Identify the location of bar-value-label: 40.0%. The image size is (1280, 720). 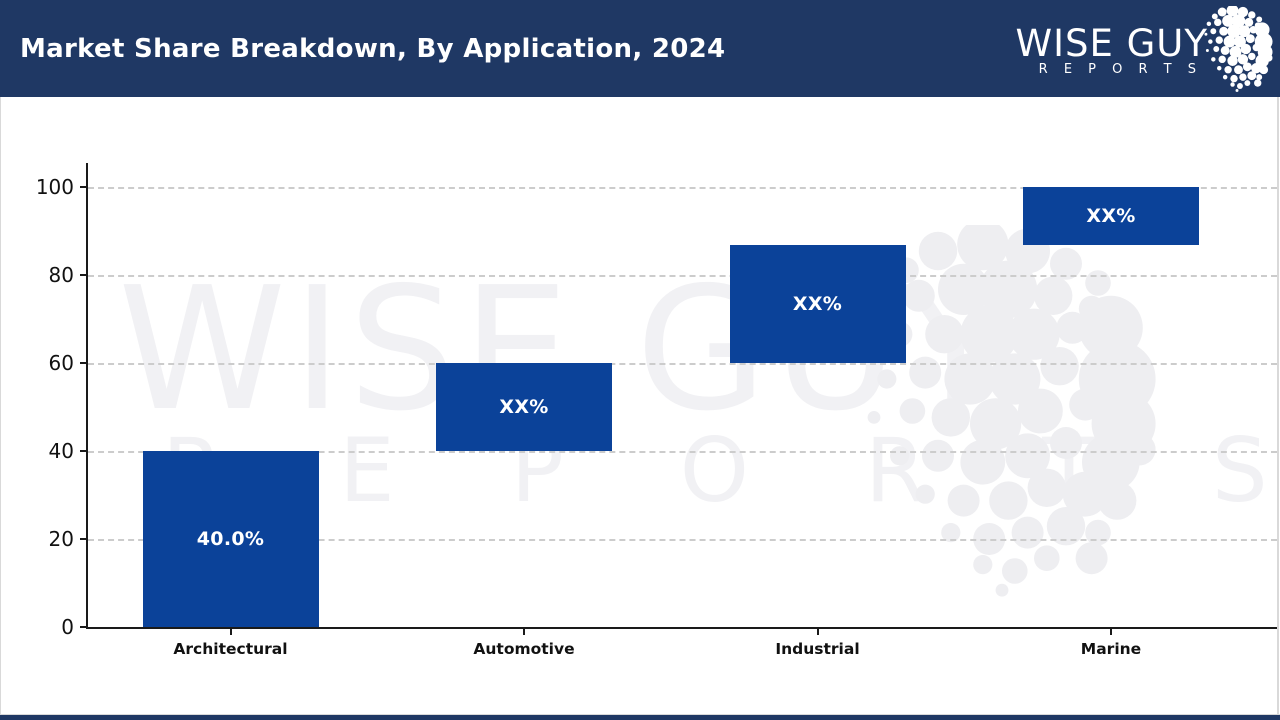
(230, 538).